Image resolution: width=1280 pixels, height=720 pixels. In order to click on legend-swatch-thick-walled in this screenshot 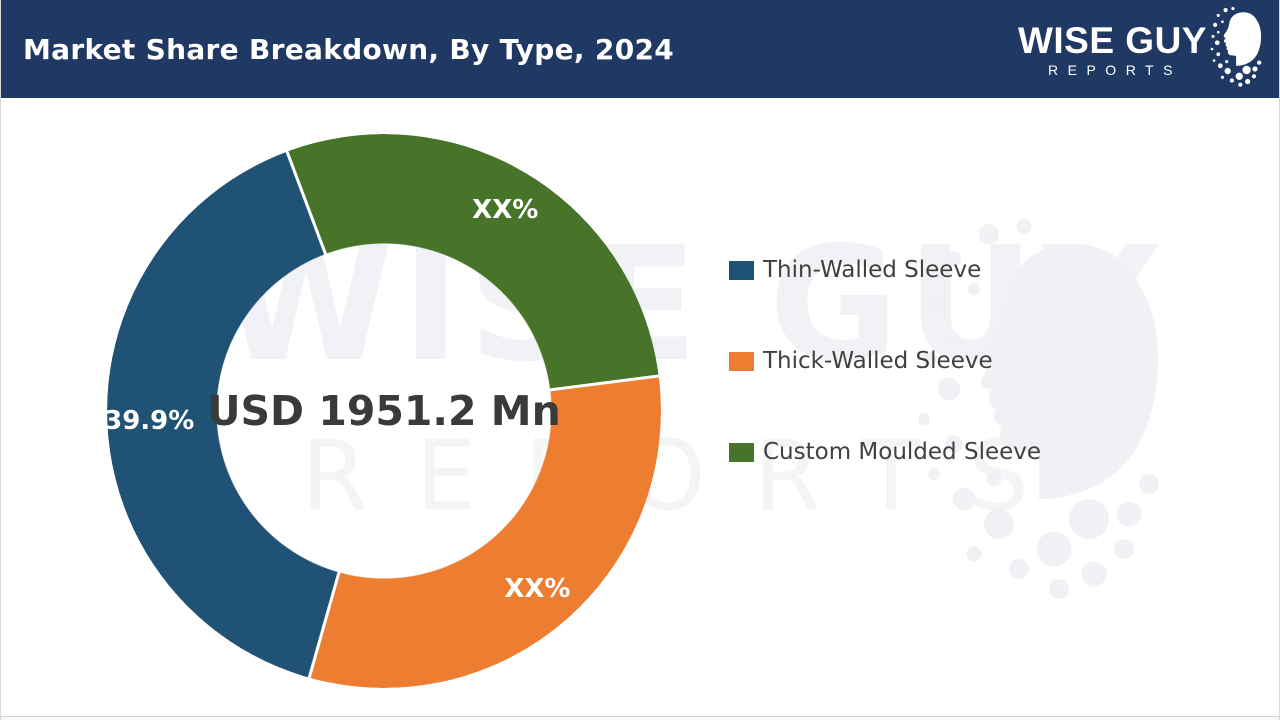, I will do `click(741, 361)`.